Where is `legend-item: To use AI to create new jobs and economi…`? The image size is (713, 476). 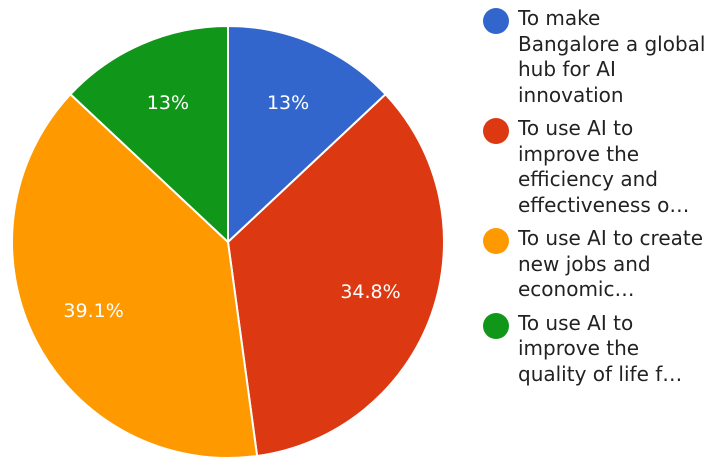
legend-item: To use AI to create new jobs and economi… is located at coordinates (598, 264).